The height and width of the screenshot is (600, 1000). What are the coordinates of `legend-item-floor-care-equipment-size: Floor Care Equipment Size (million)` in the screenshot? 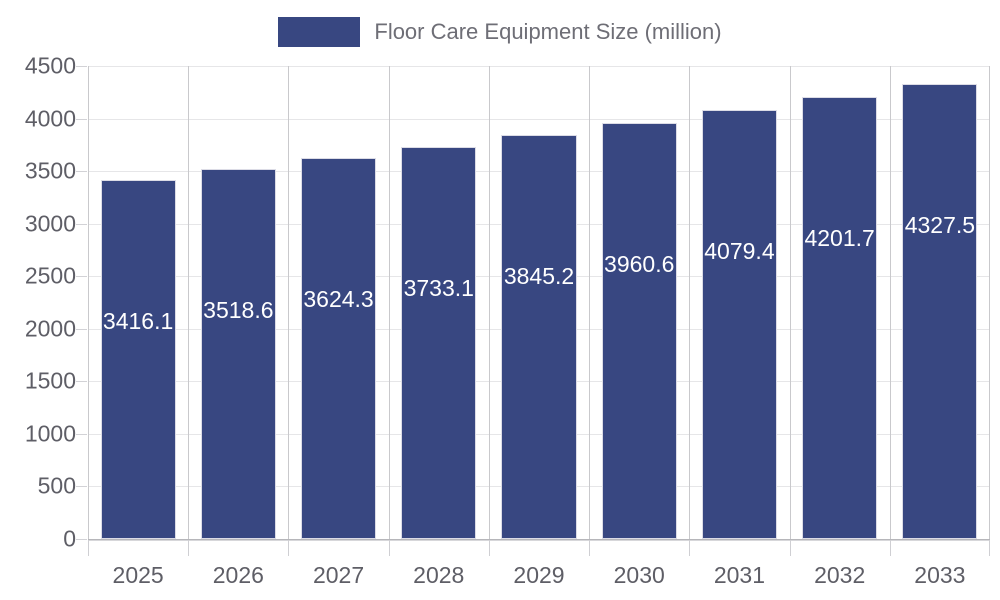 It's located at (500, 32).